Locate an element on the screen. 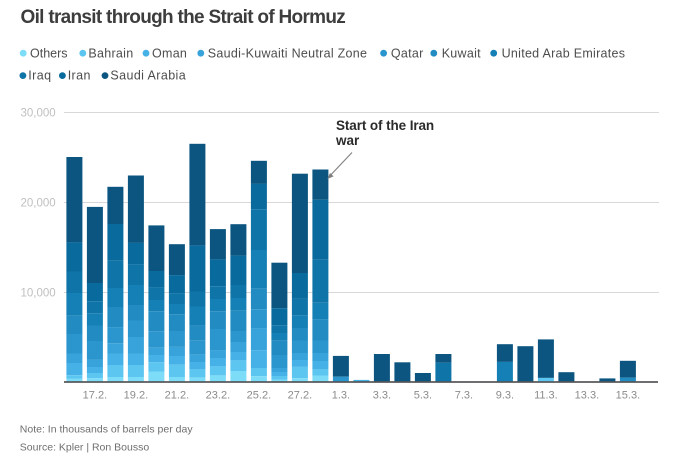 The image size is (681, 462). svg-text: 13.3. is located at coordinates (587, 396).